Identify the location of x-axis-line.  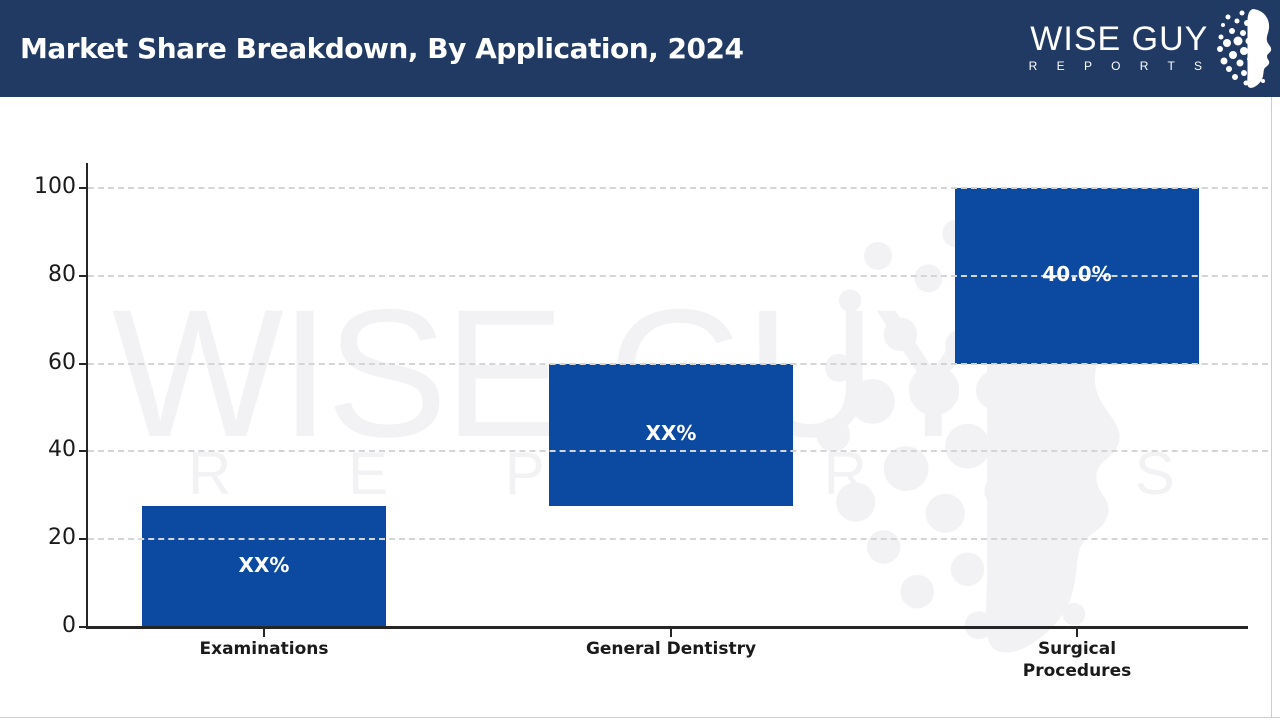
(667, 627).